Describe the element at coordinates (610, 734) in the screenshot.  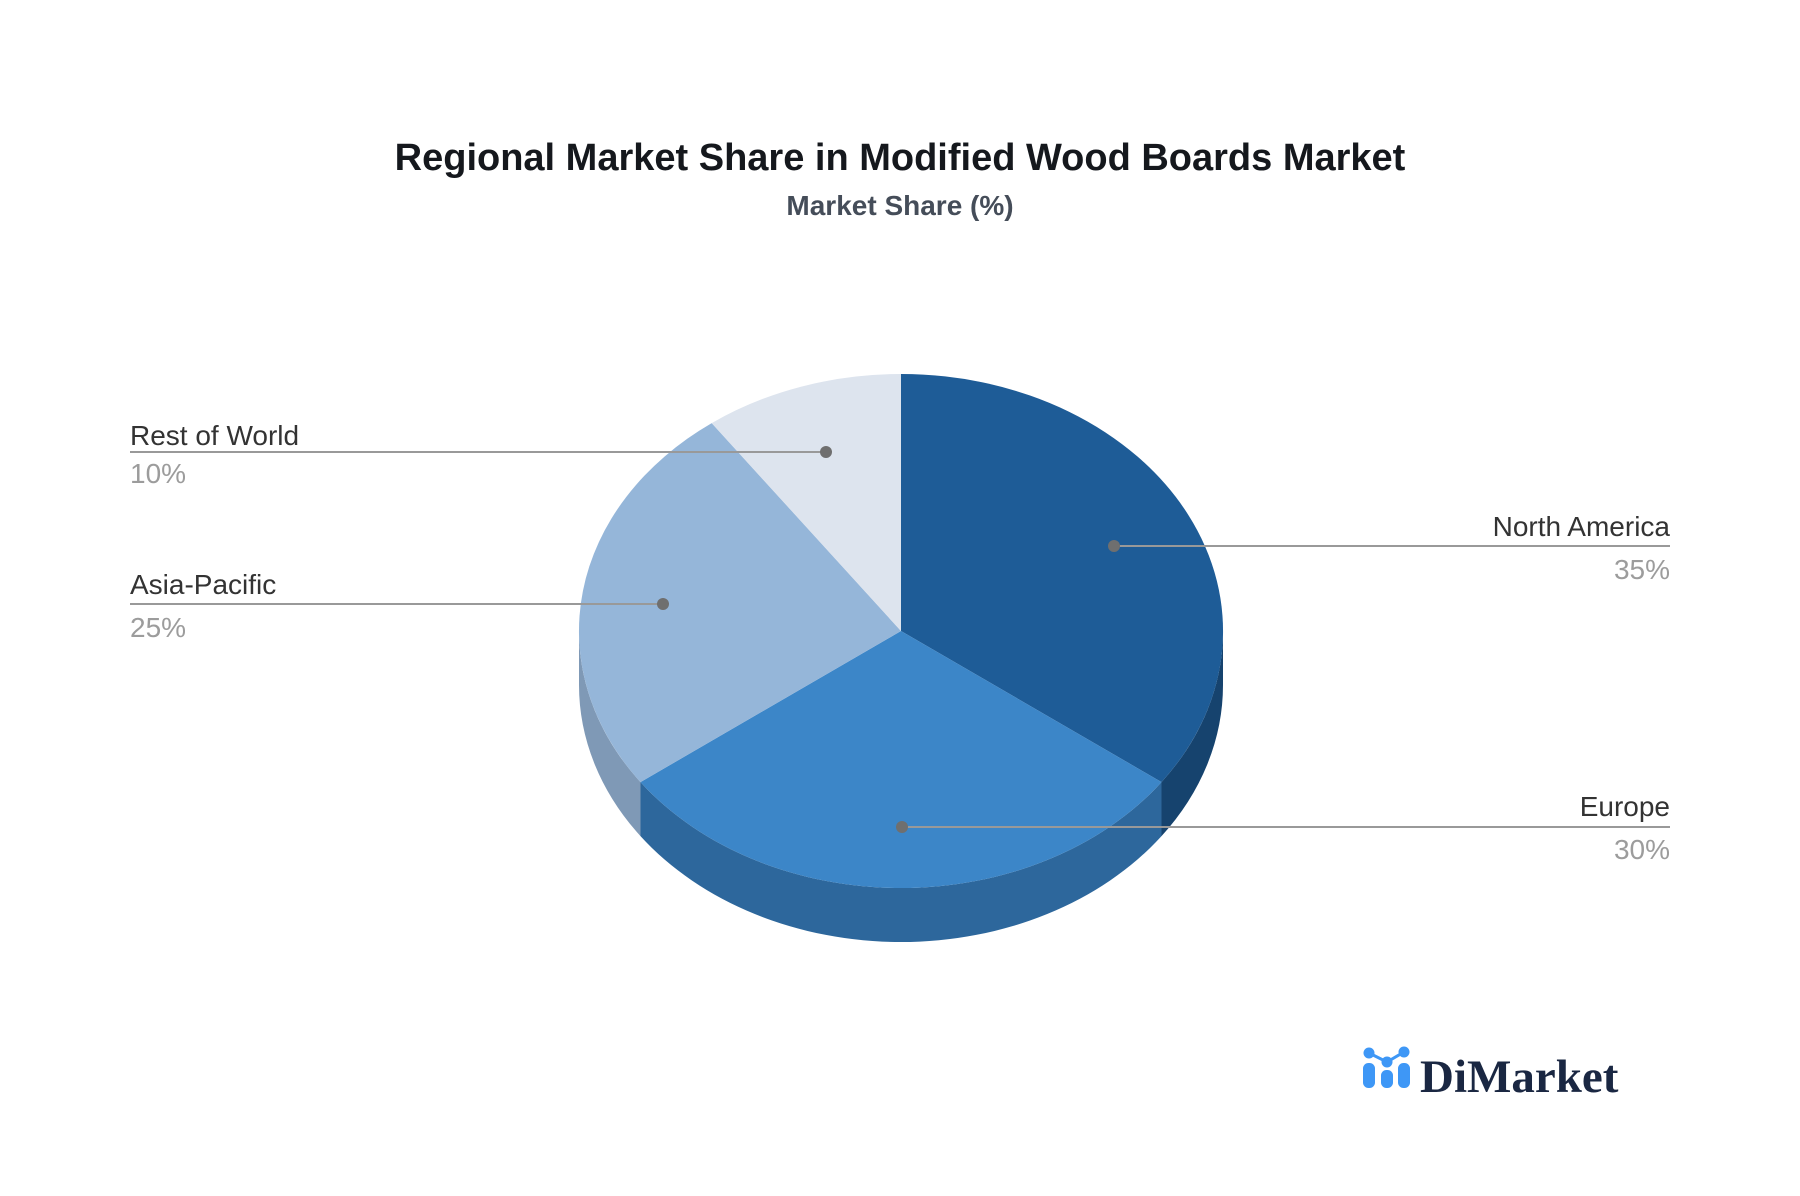
I see `pie-slice-side-asia-pacific` at that location.